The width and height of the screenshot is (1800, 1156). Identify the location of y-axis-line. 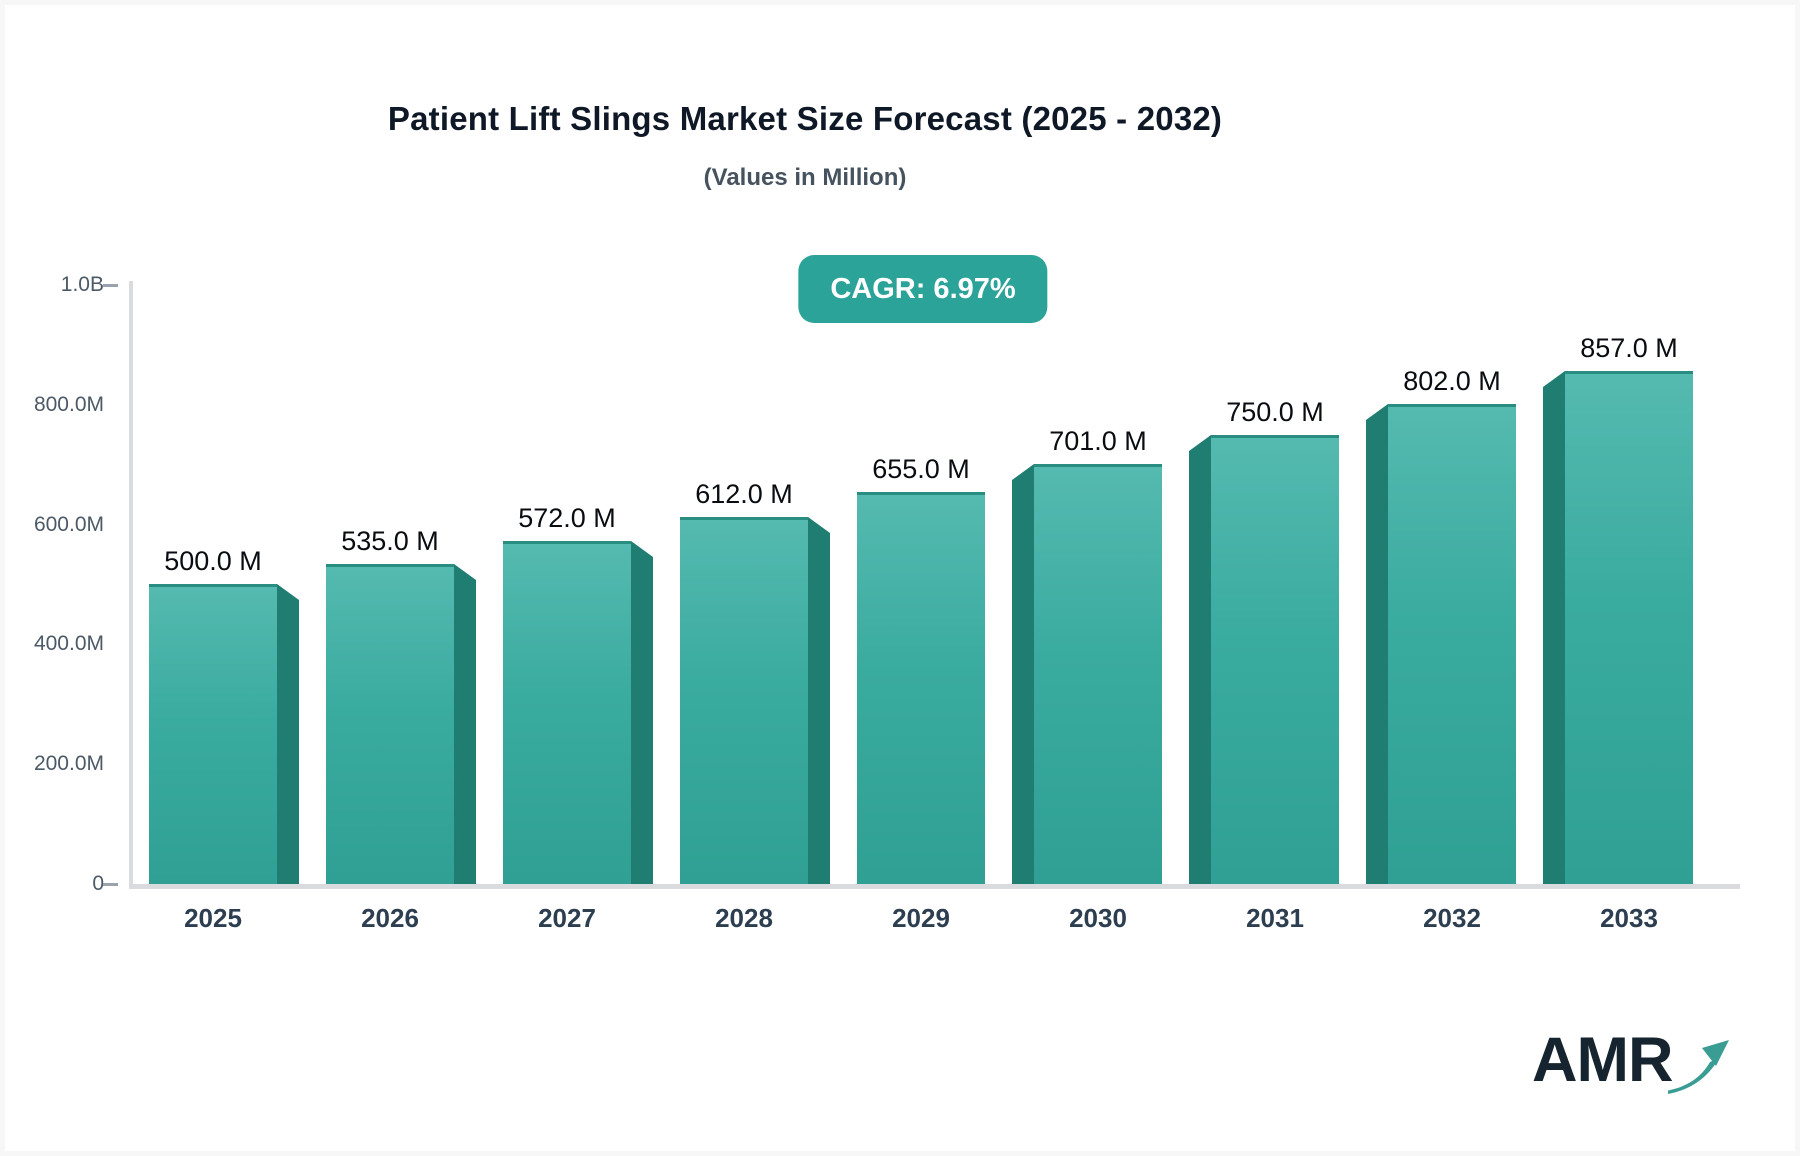
(131, 583).